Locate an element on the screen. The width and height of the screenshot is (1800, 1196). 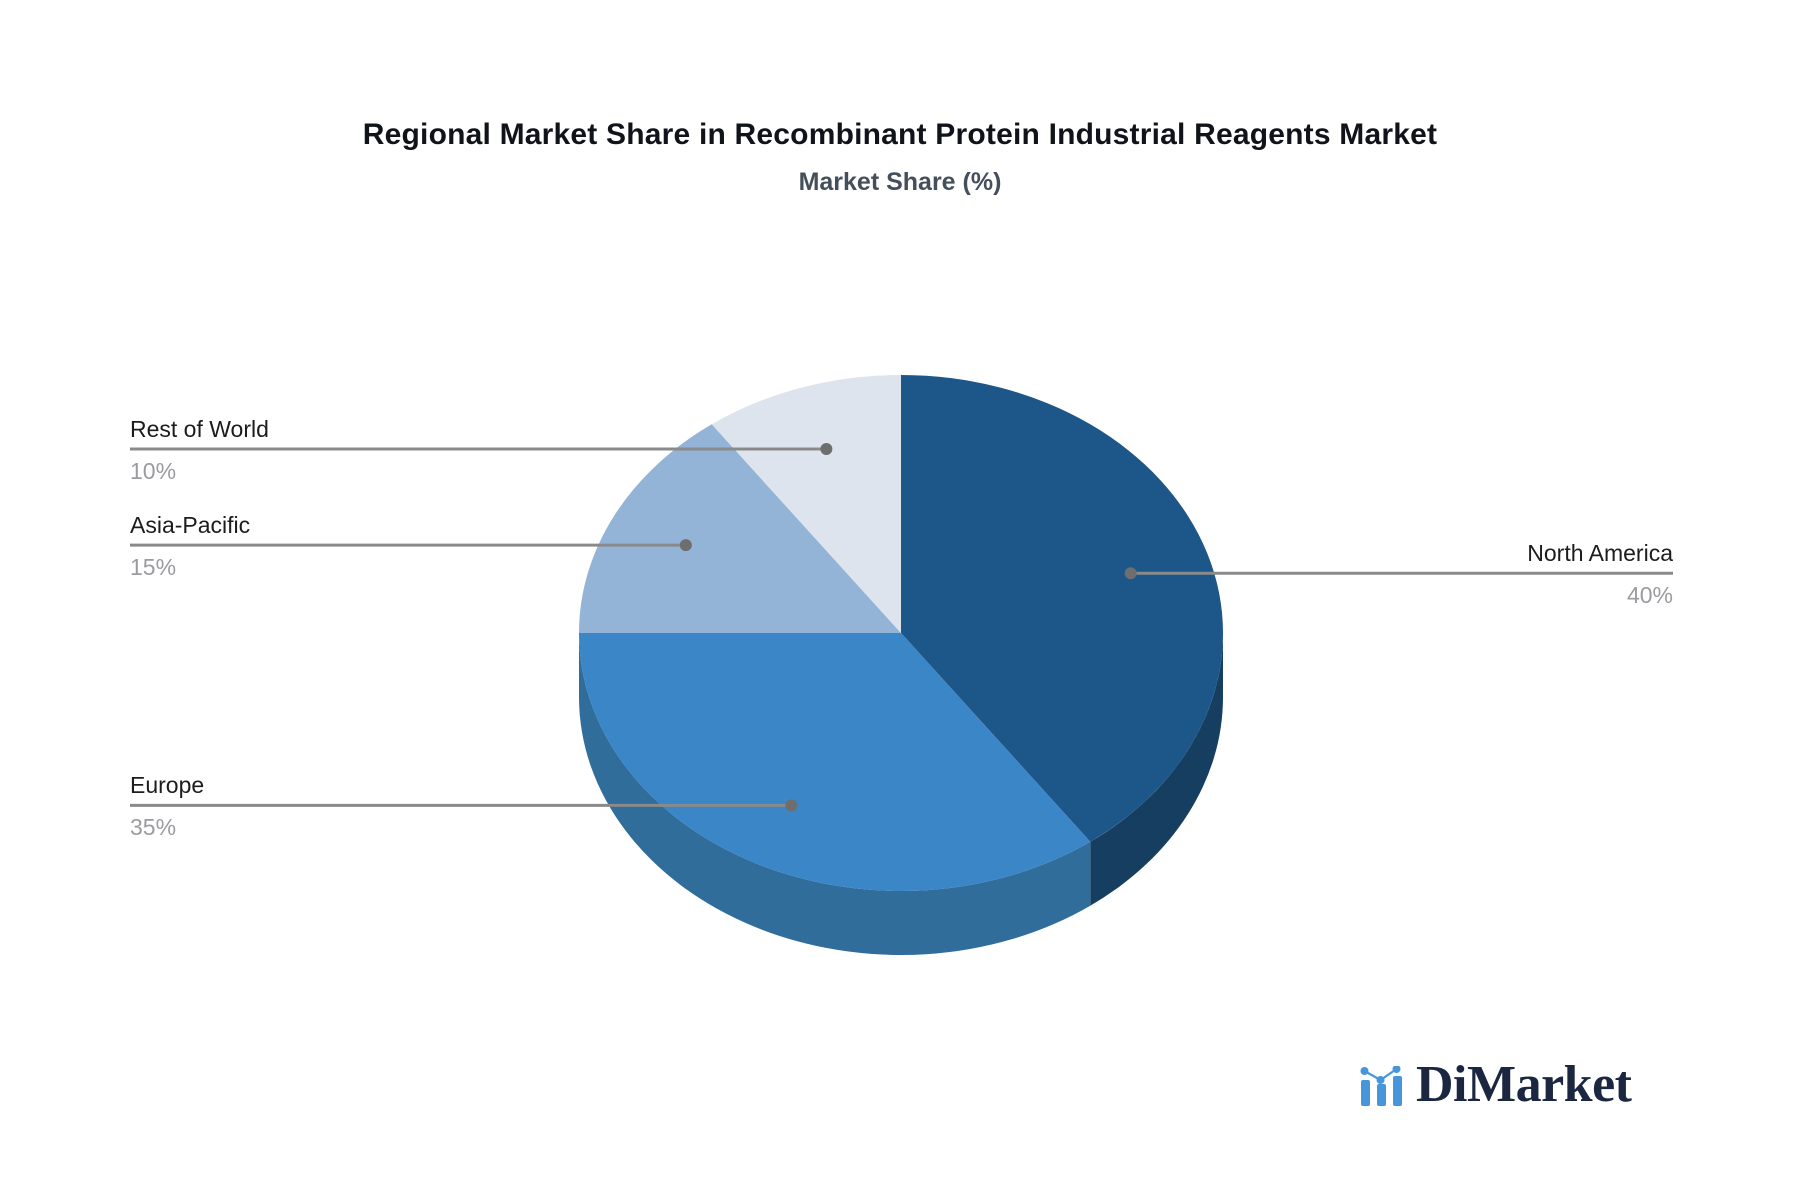
pie-slice-asia-pacific is located at coordinates (740, 528).